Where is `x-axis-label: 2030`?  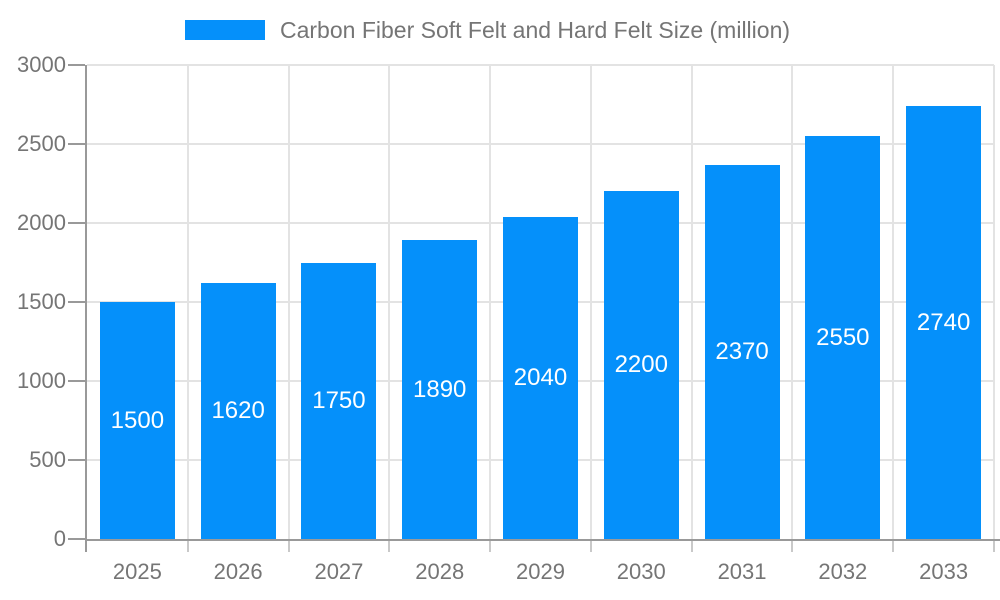
x-axis-label: 2030 is located at coordinates (641, 571).